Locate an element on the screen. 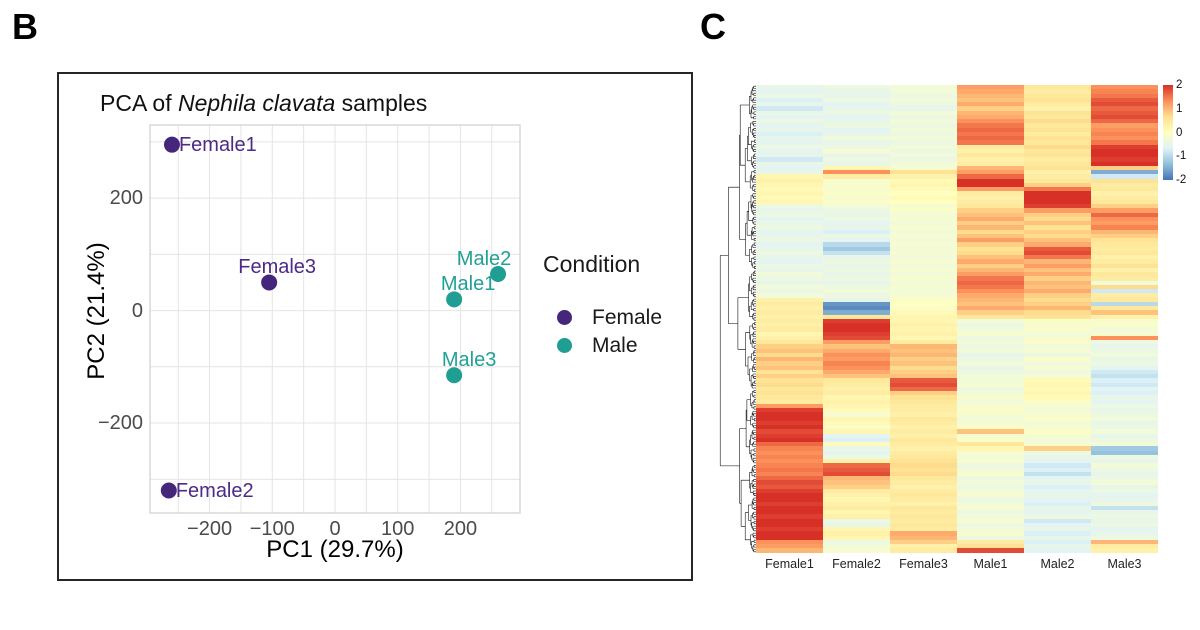  y-tick-label: 0 is located at coordinates (137, 310).